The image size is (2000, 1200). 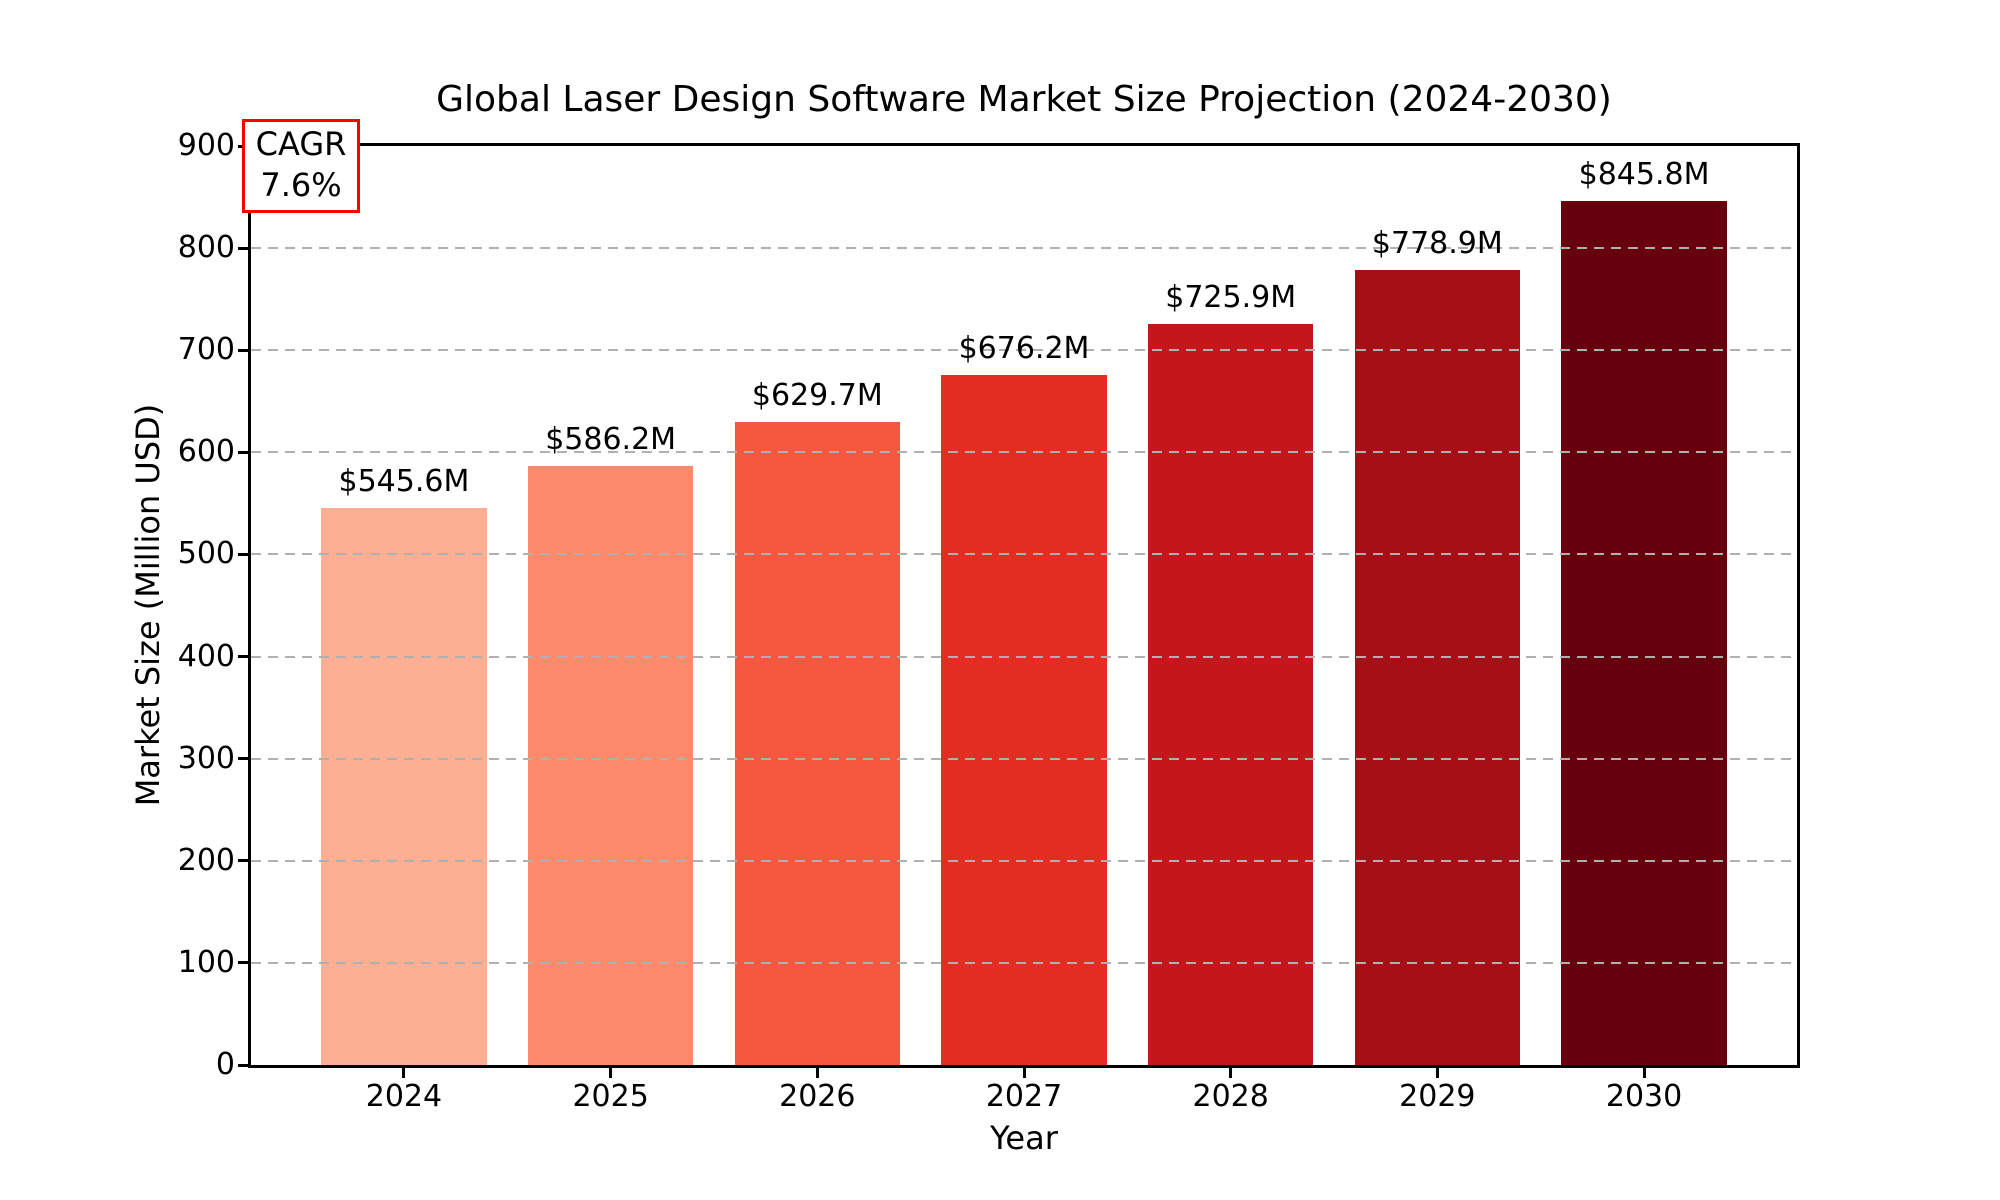 What do you see at coordinates (301, 185) in the screenshot?
I see `cagr-annotation-line2: 7.6%` at bounding box center [301, 185].